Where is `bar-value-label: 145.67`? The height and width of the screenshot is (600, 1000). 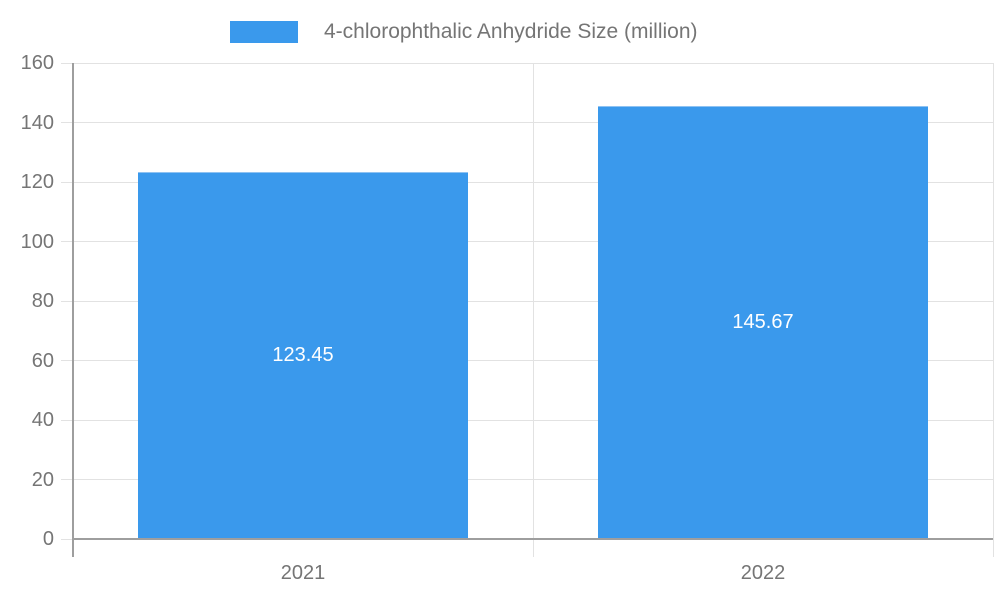
bar-value-label: 145.67 is located at coordinates (763, 322).